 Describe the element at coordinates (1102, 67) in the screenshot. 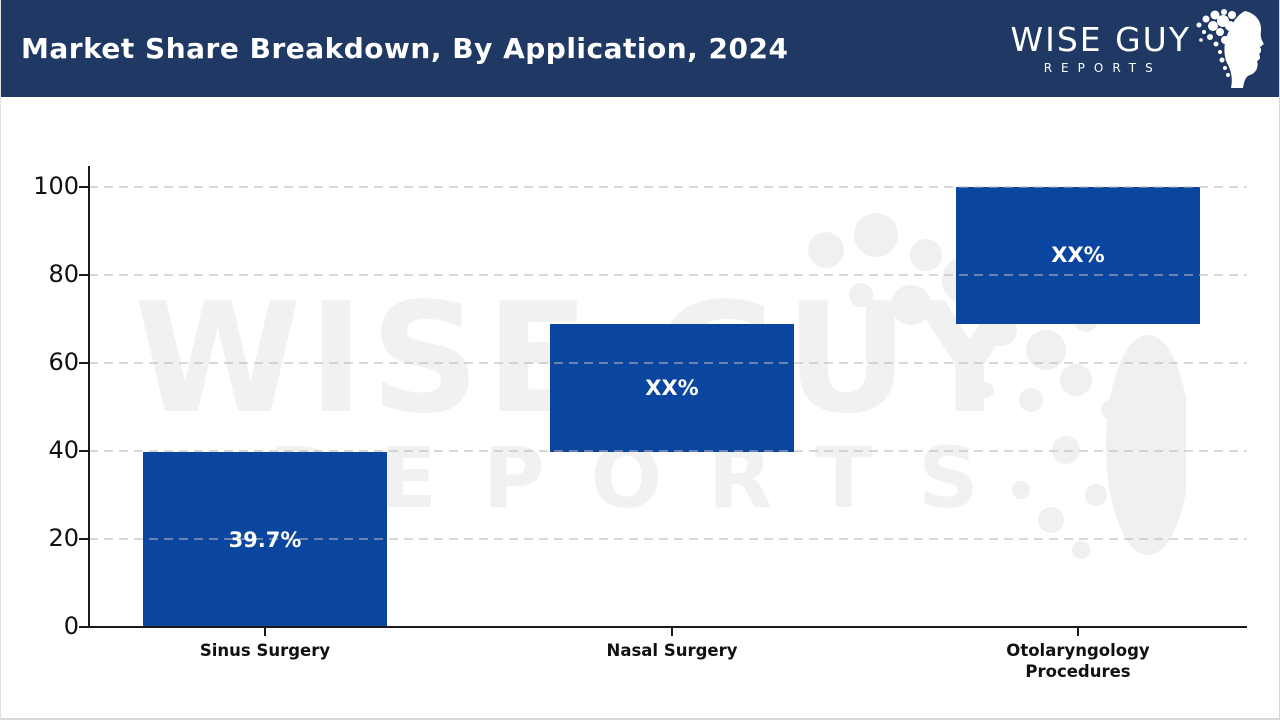

I see `logo-reports-label: REPORTS` at that location.